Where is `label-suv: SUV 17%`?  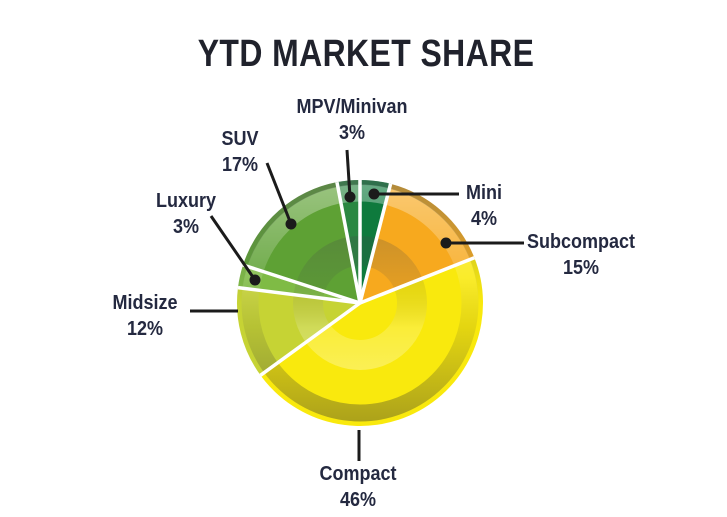
label-suv: SUV 17% is located at coordinates (239, 152).